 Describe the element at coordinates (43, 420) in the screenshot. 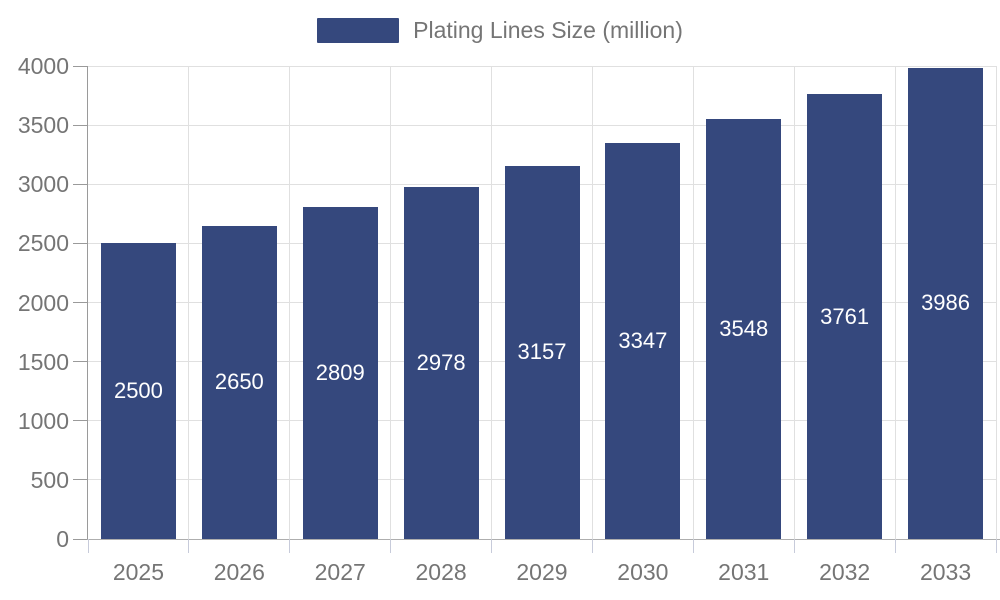

I see `y-tick-label: 1000` at that location.